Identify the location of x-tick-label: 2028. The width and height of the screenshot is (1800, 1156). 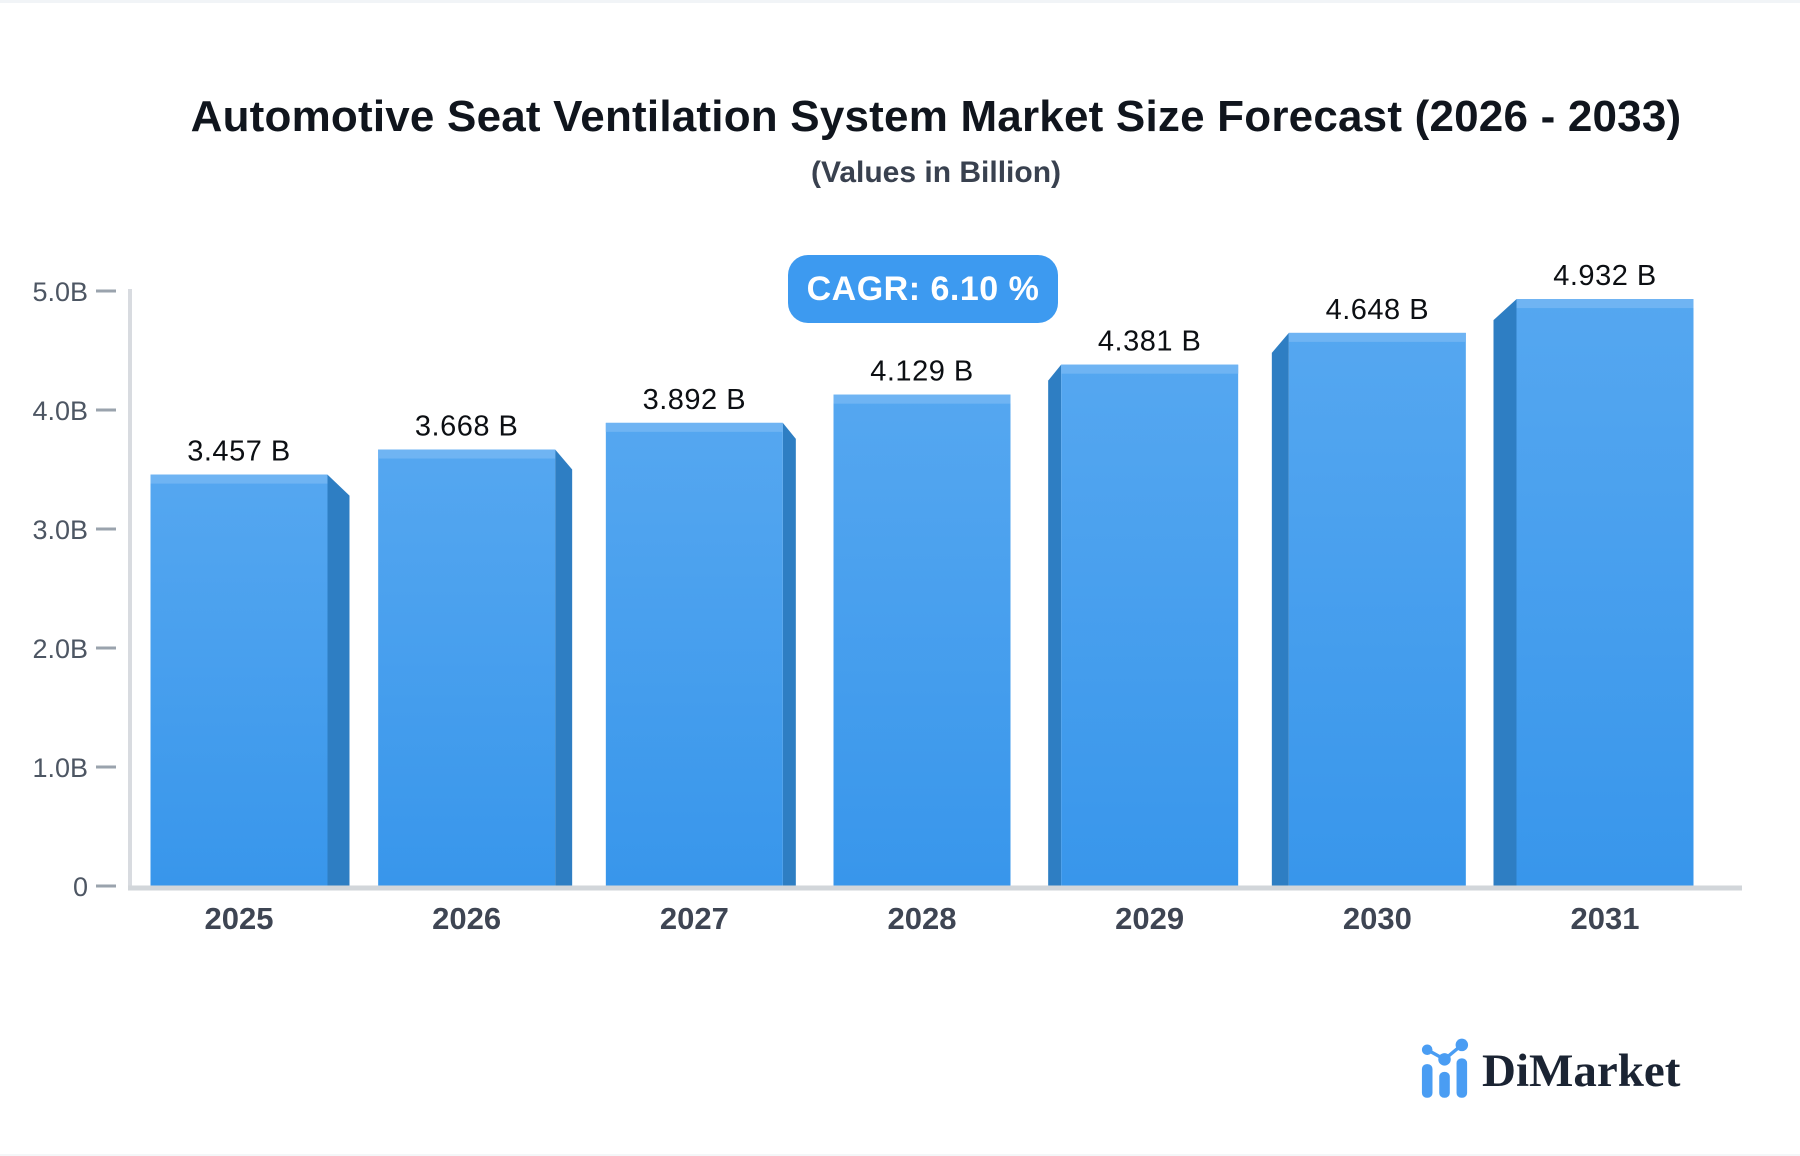
(922, 918).